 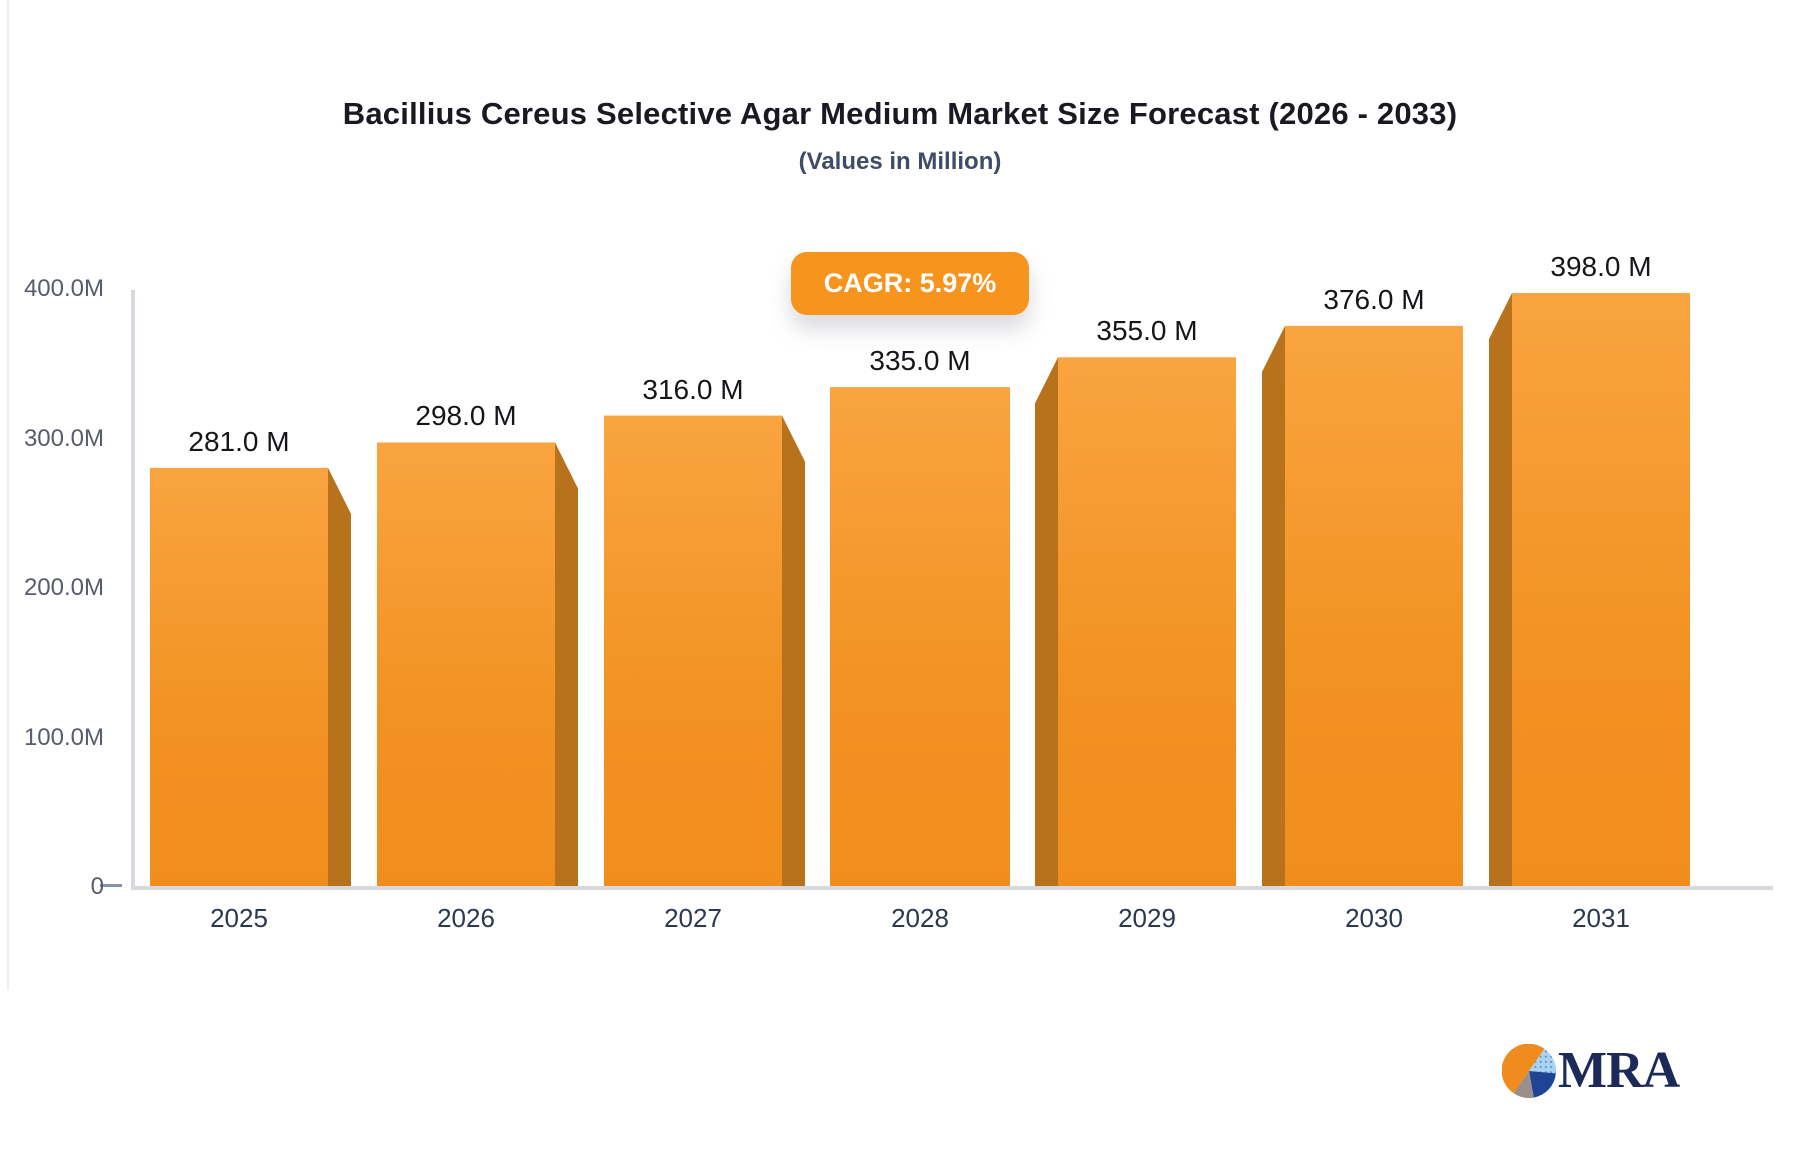 What do you see at coordinates (1601, 590) in the screenshot?
I see `bar-2031` at bounding box center [1601, 590].